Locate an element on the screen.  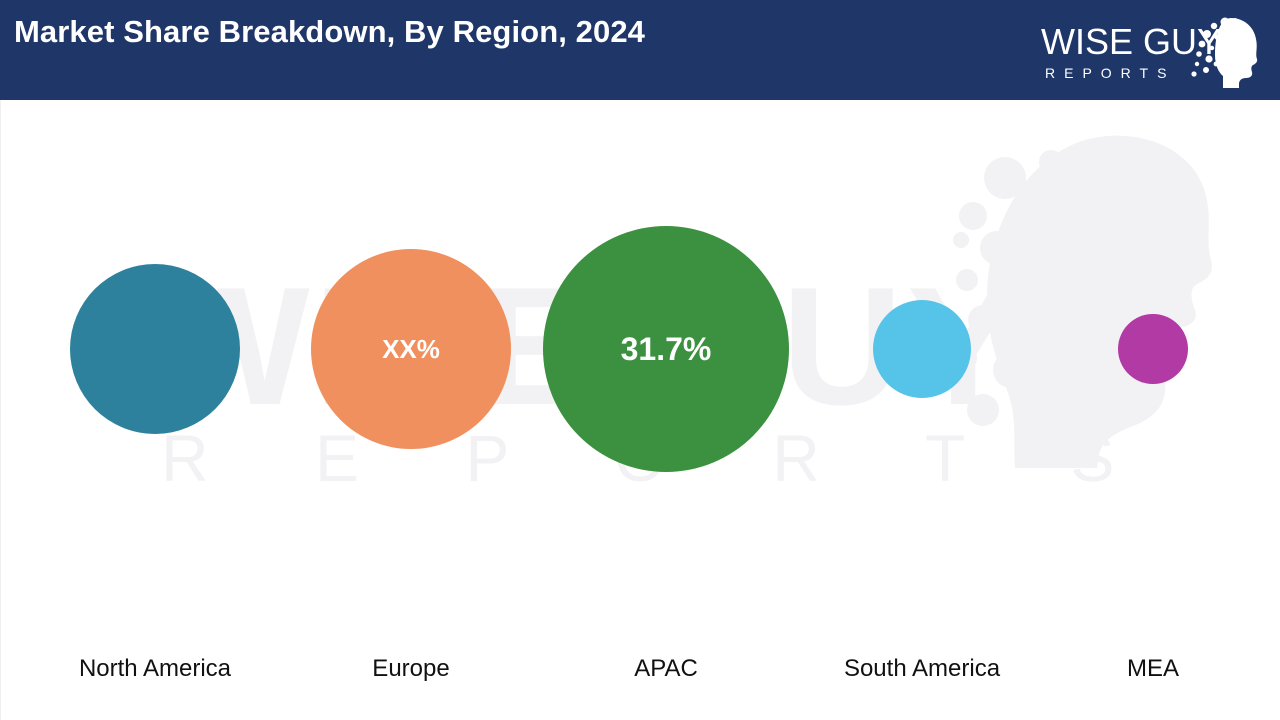
bubble-value-label: 31.7% is located at coordinates (666, 349).